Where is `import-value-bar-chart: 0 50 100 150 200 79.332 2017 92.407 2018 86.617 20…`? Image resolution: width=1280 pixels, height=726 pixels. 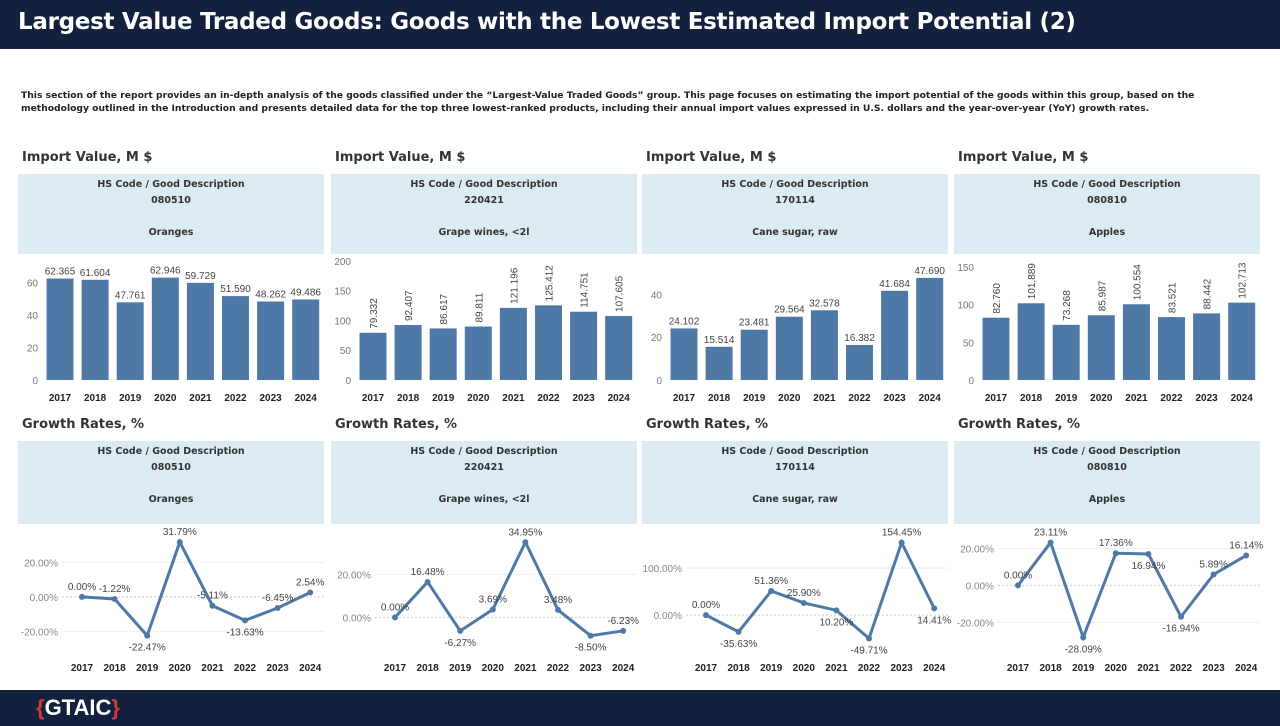 import-value-bar-chart: 0 50 100 150 200 79.332 2017 92.407 2018 86.617 20… is located at coordinates (483, 330).